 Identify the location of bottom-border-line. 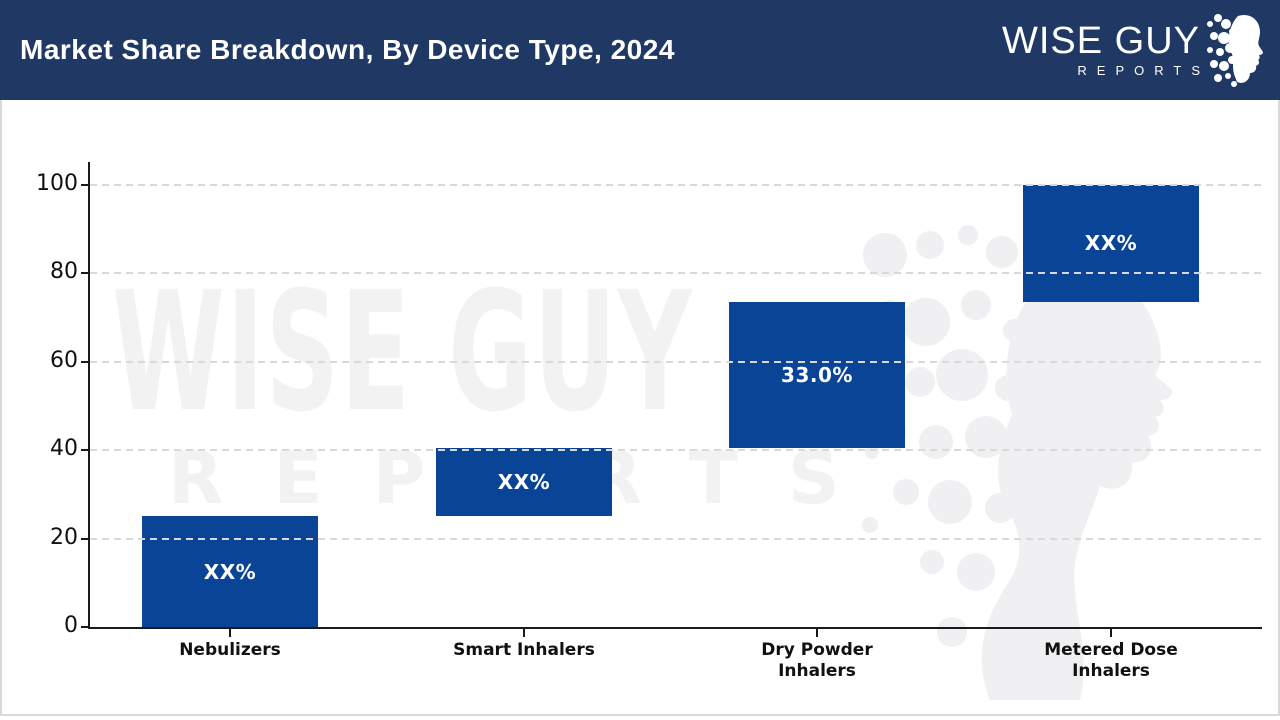
(640, 715).